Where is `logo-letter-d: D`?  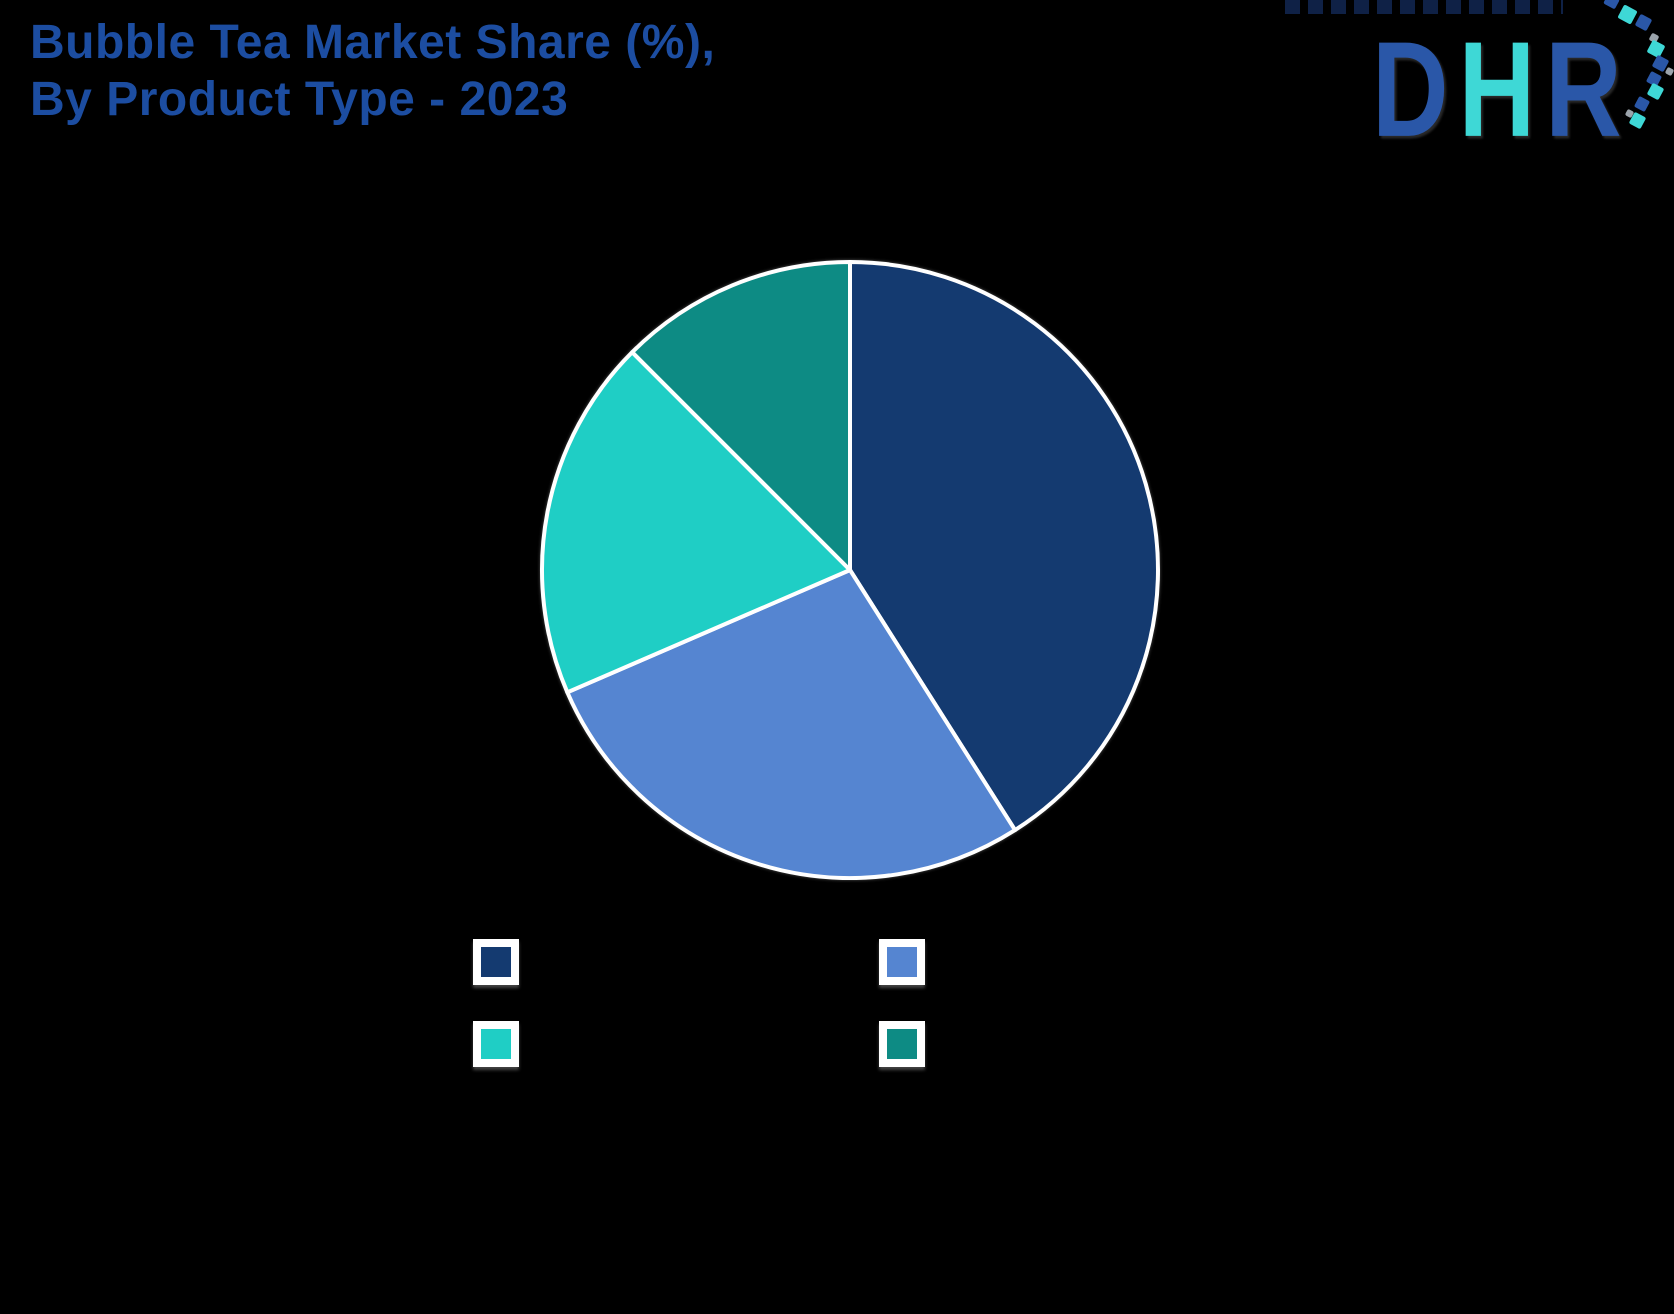 logo-letter-d: D is located at coordinates (1415, 90).